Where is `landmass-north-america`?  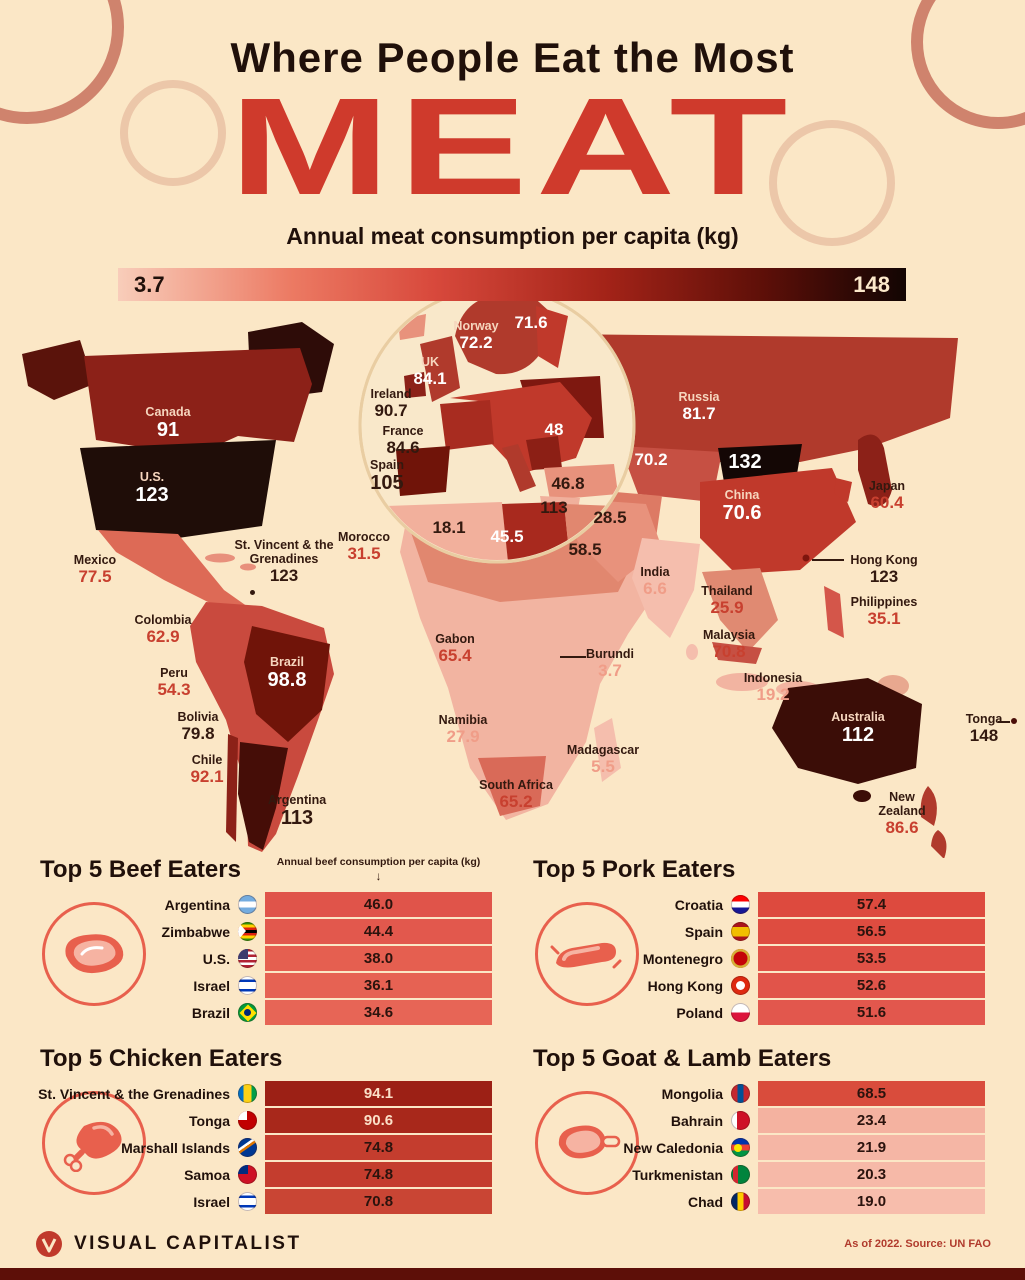 landmass-north-america is located at coordinates (178, 468).